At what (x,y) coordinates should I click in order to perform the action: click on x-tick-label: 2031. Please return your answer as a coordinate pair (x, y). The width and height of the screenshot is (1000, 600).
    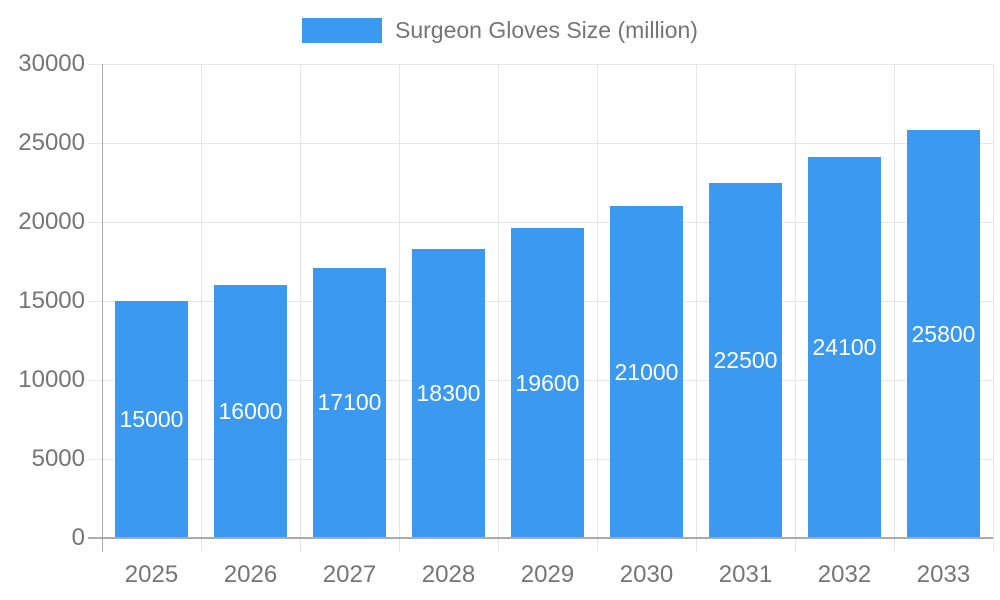
    Looking at the image, I should click on (745, 574).